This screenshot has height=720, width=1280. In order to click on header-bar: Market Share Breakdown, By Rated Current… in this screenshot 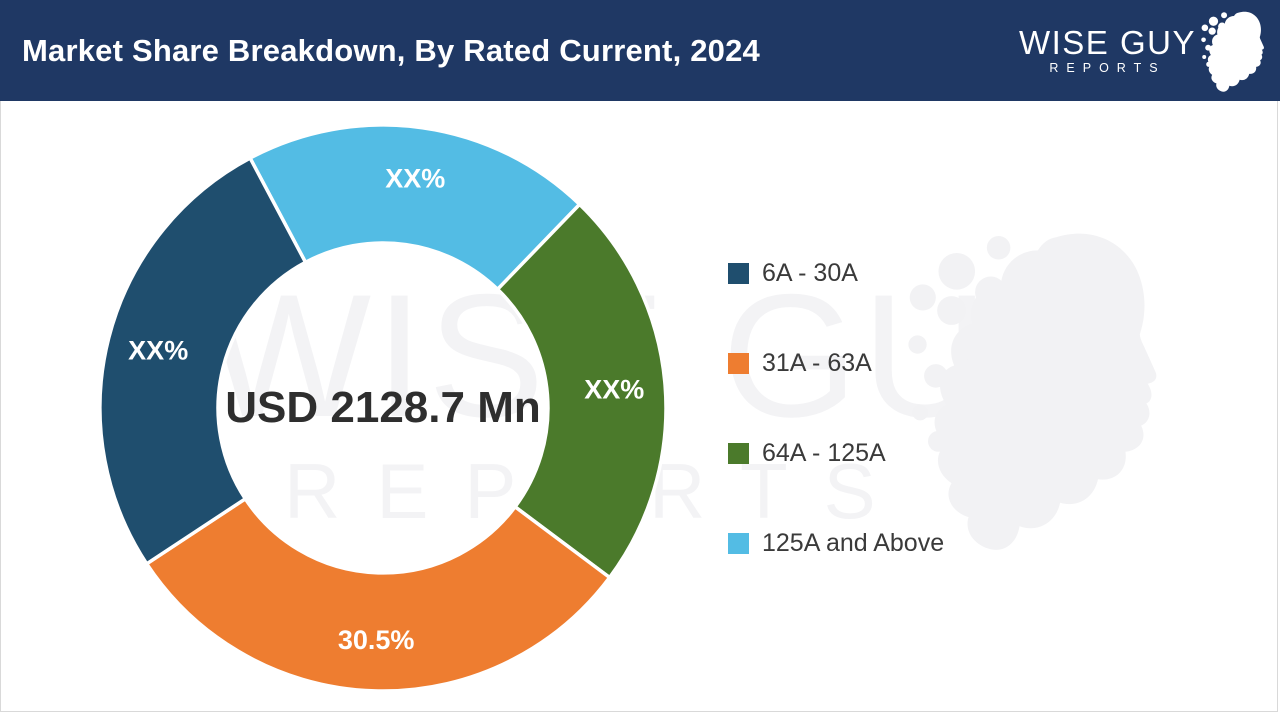, I will do `click(640, 50)`.